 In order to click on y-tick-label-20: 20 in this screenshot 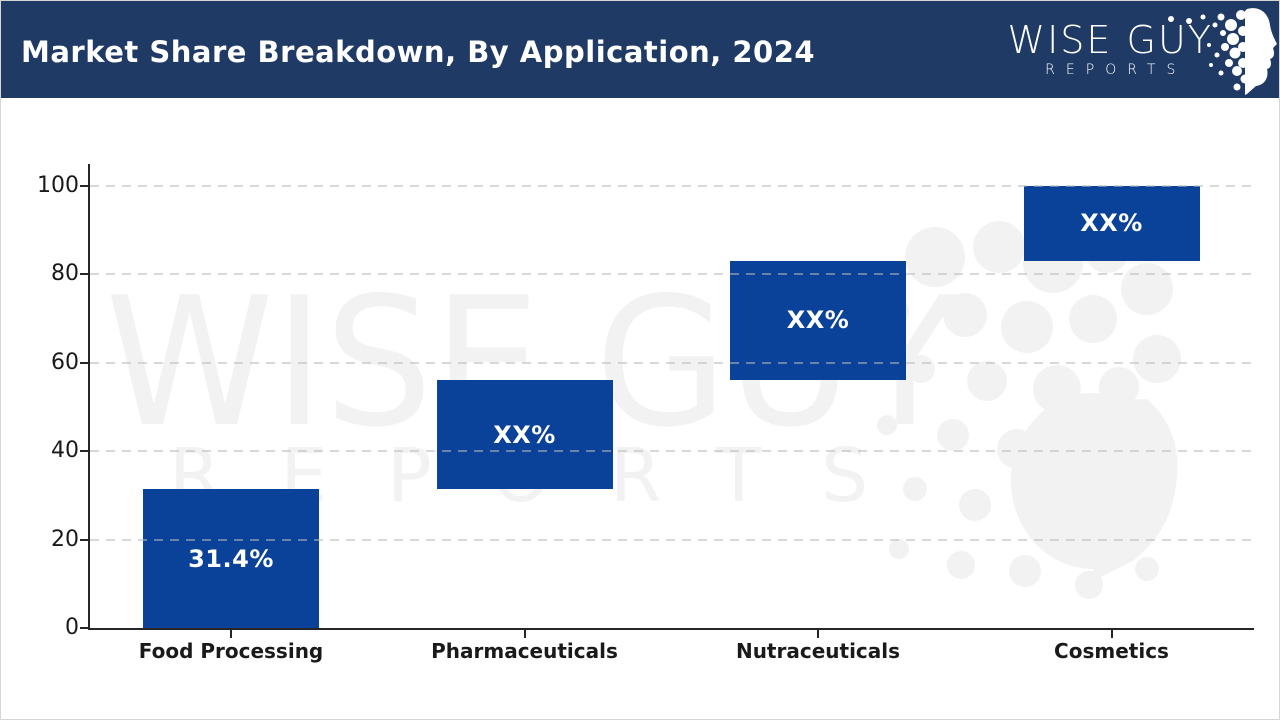, I will do `click(65, 539)`.